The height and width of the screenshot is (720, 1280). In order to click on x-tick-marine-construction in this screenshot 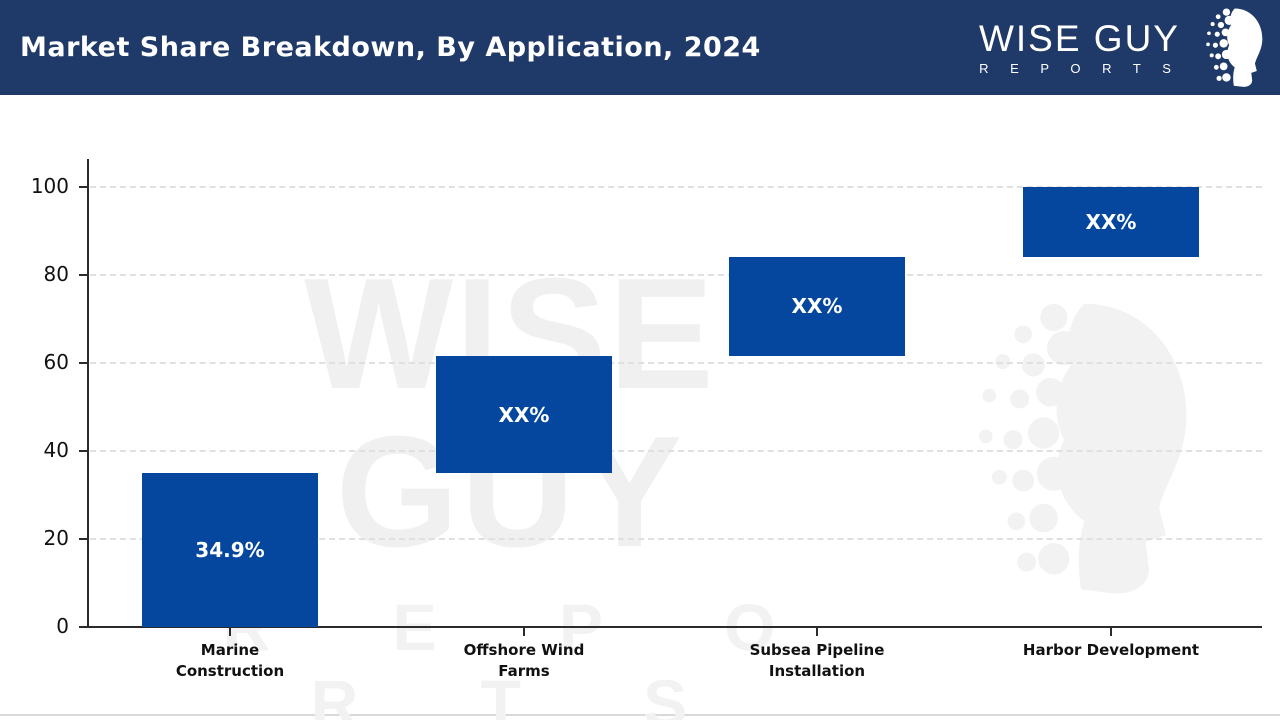, I will do `click(230, 632)`.